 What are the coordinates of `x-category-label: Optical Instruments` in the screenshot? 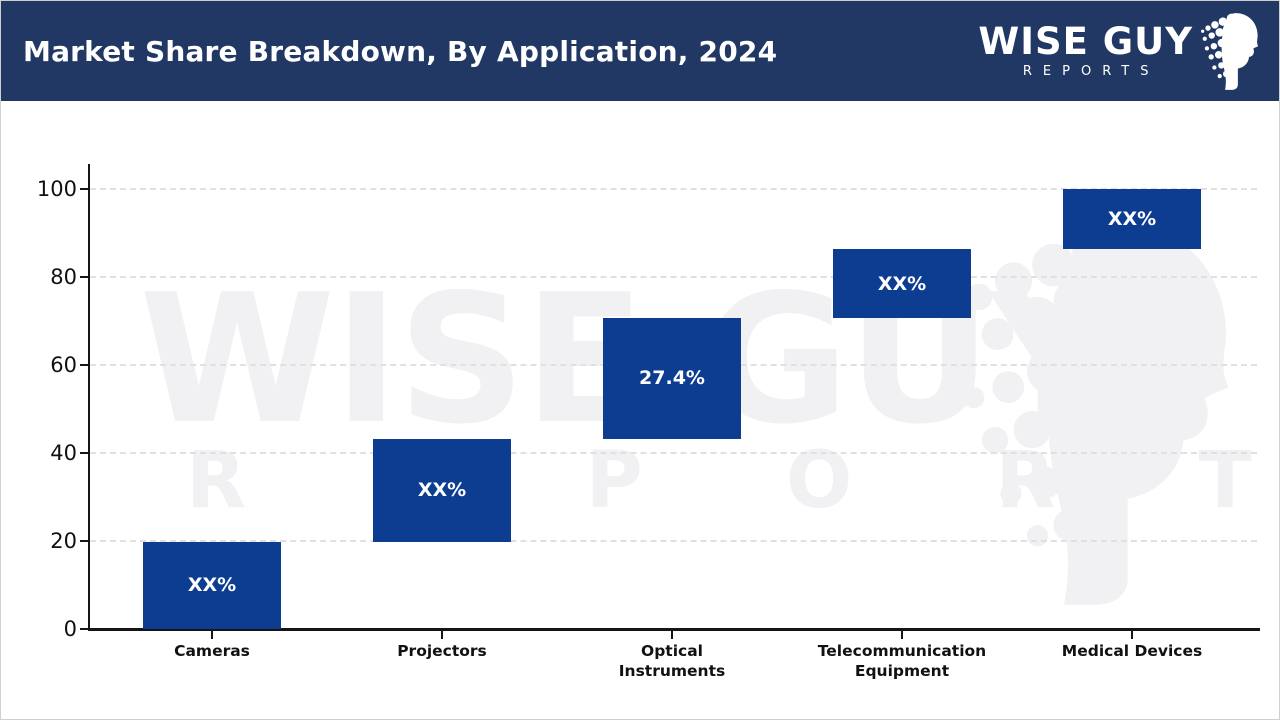 It's located at (672, 661).